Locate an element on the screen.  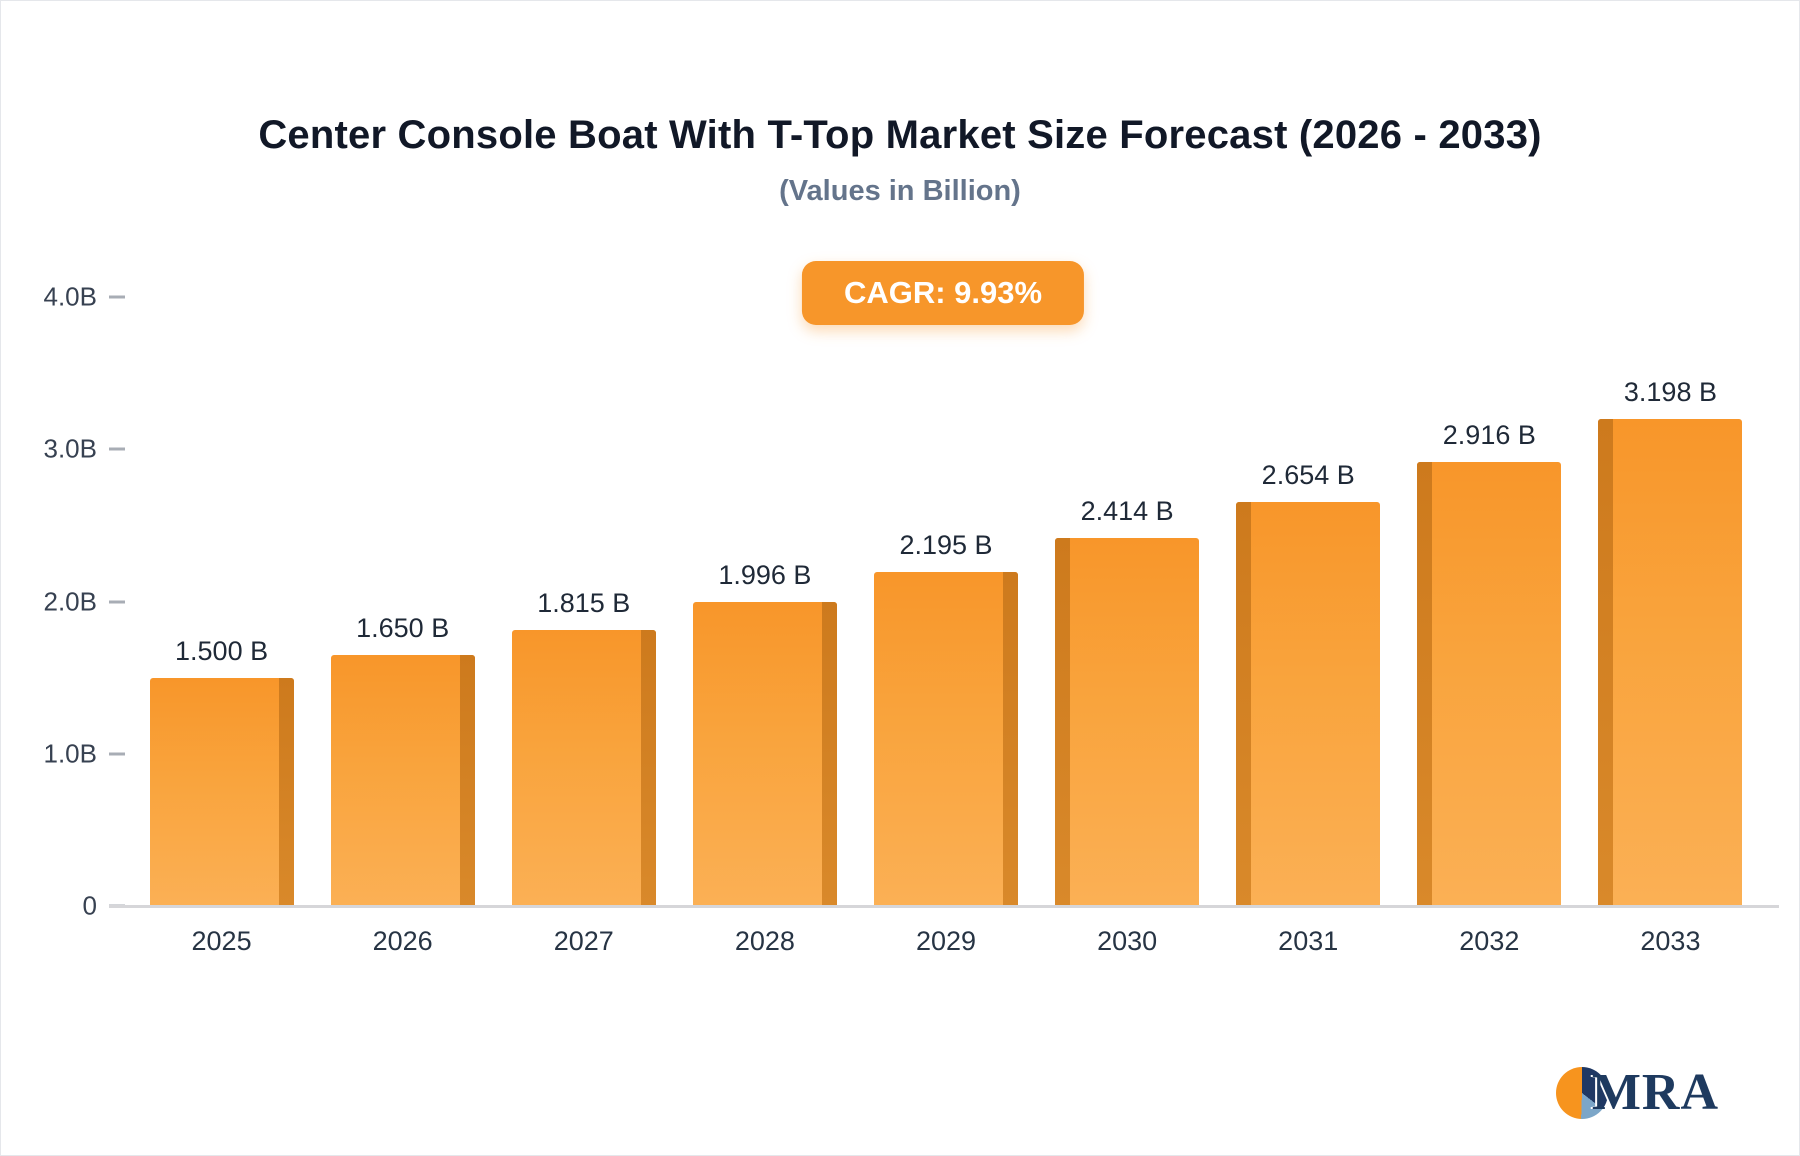
bar-value-label: 2.195 B is located at coordinates (946, 544).